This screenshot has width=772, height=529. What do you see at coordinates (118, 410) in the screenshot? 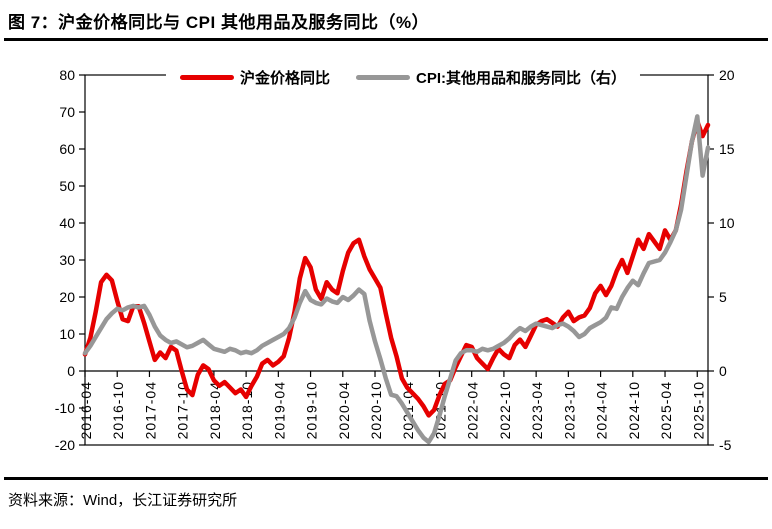
I see `svg-text: 2016-10` at bounding box center [118, 410].